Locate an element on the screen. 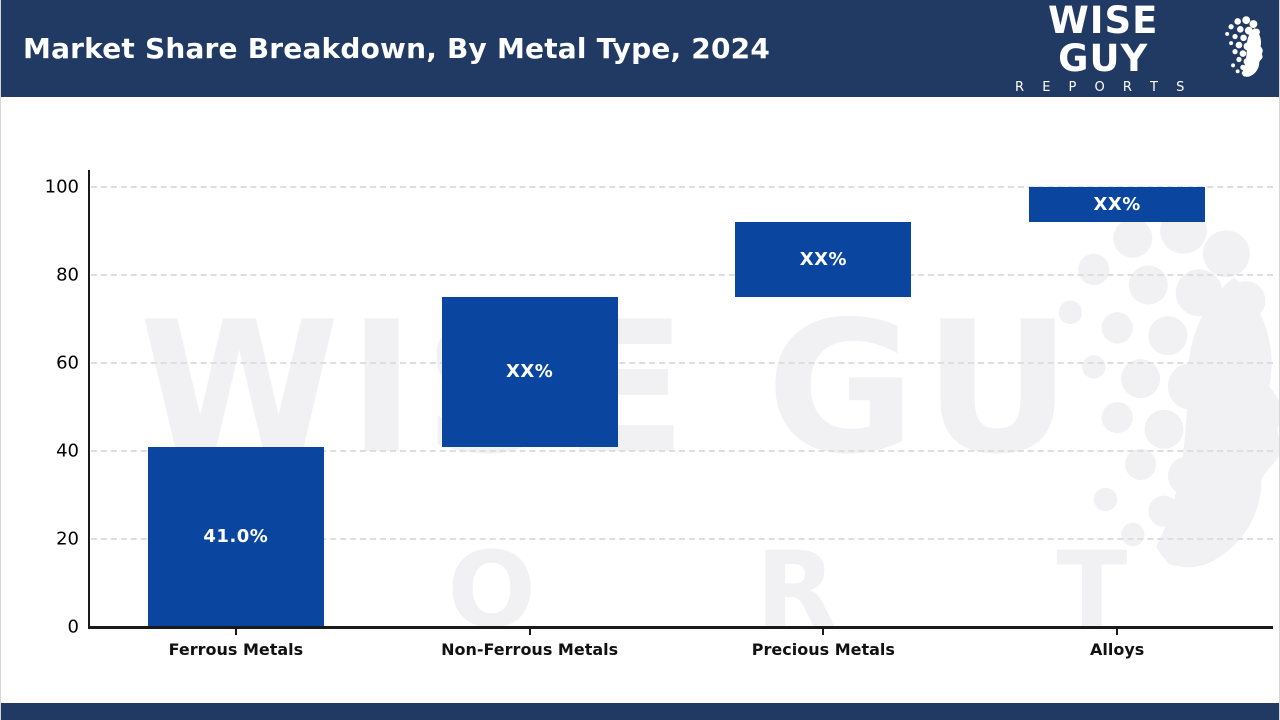 This screenshot has height=720, width=1280. y-tick-label-40: 40 is located at coordinates (67, 451).